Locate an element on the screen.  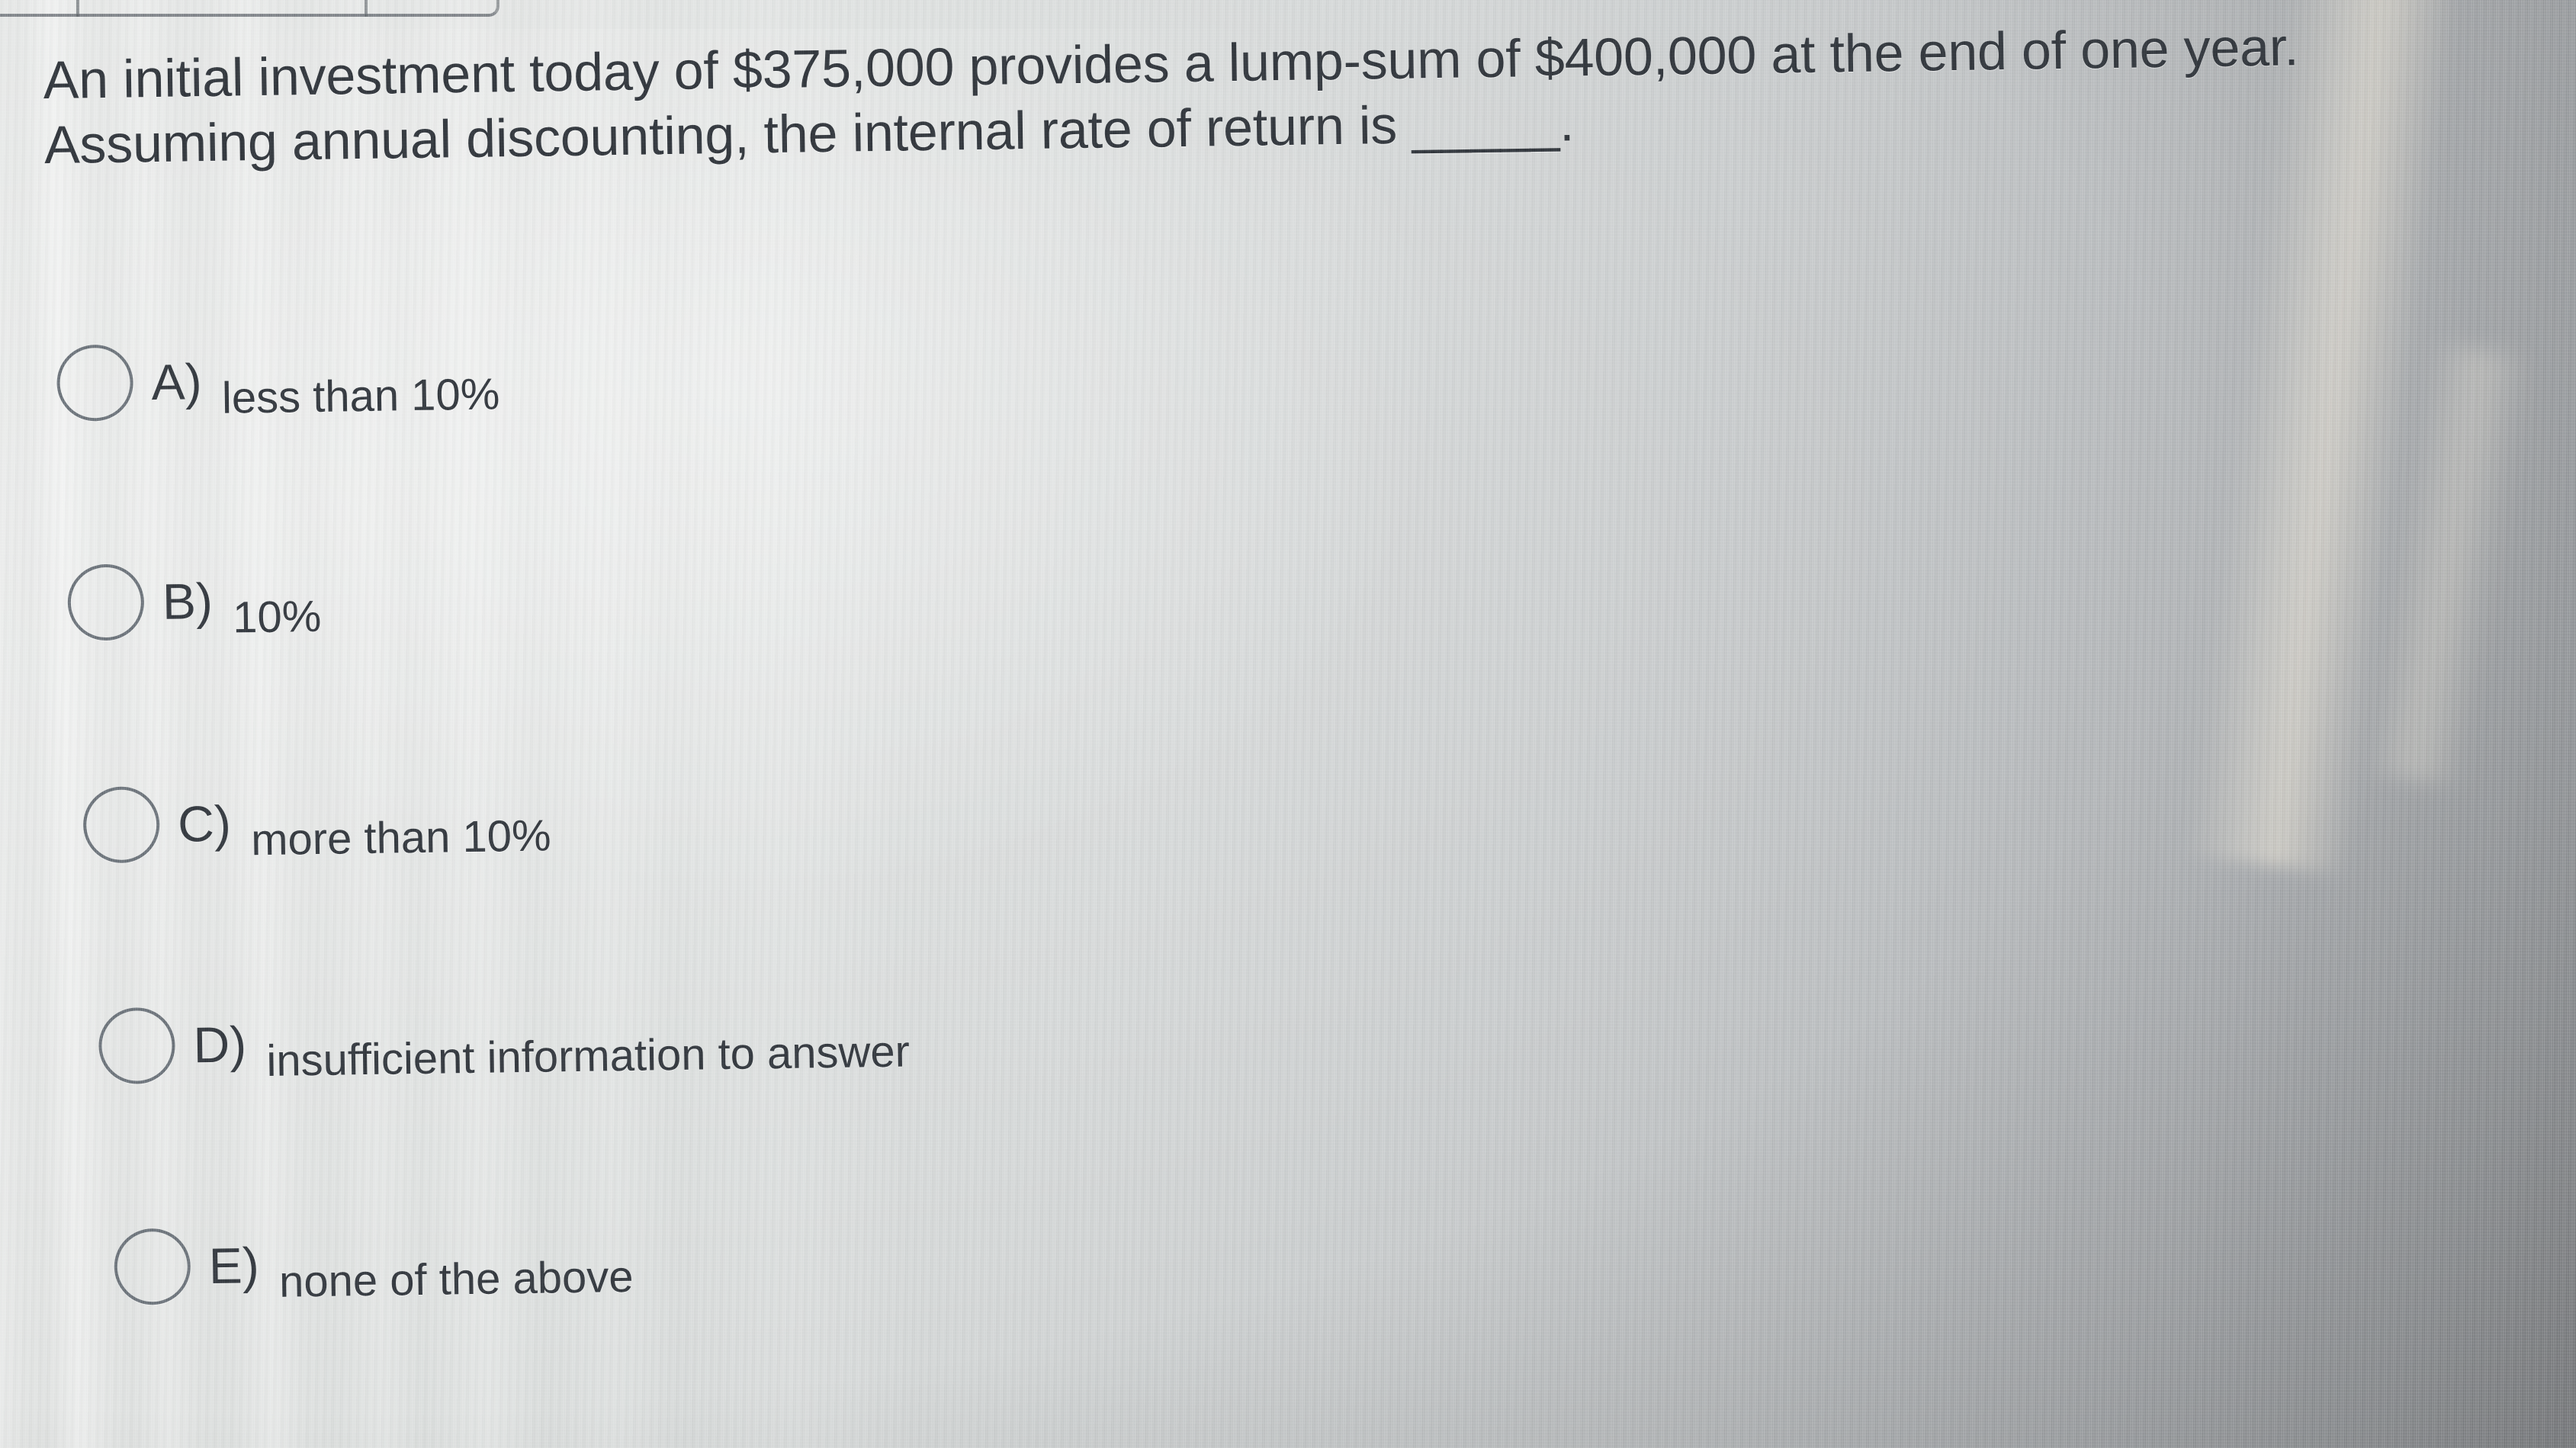
radio-button-d is located at coordinates (137, 1046).